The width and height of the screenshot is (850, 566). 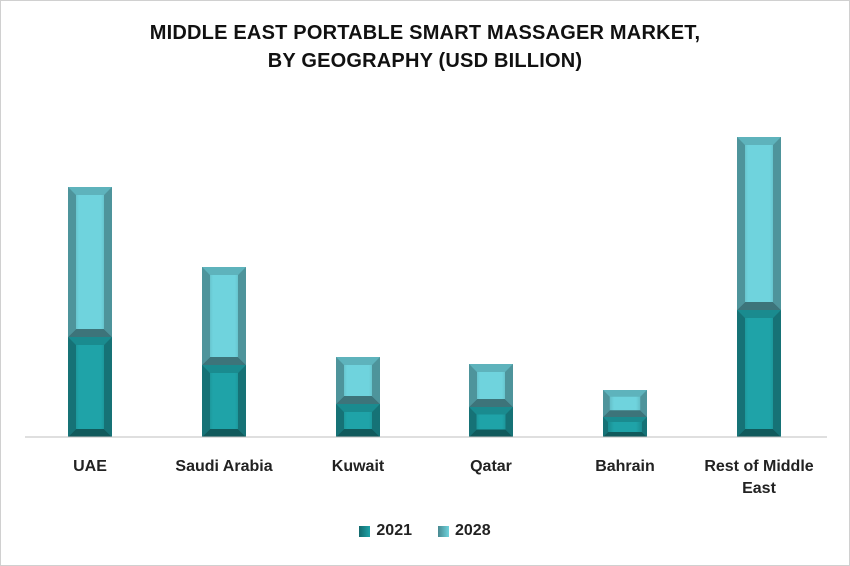 I want to click on legend-swatch-2028, so click(x=443, y=531).